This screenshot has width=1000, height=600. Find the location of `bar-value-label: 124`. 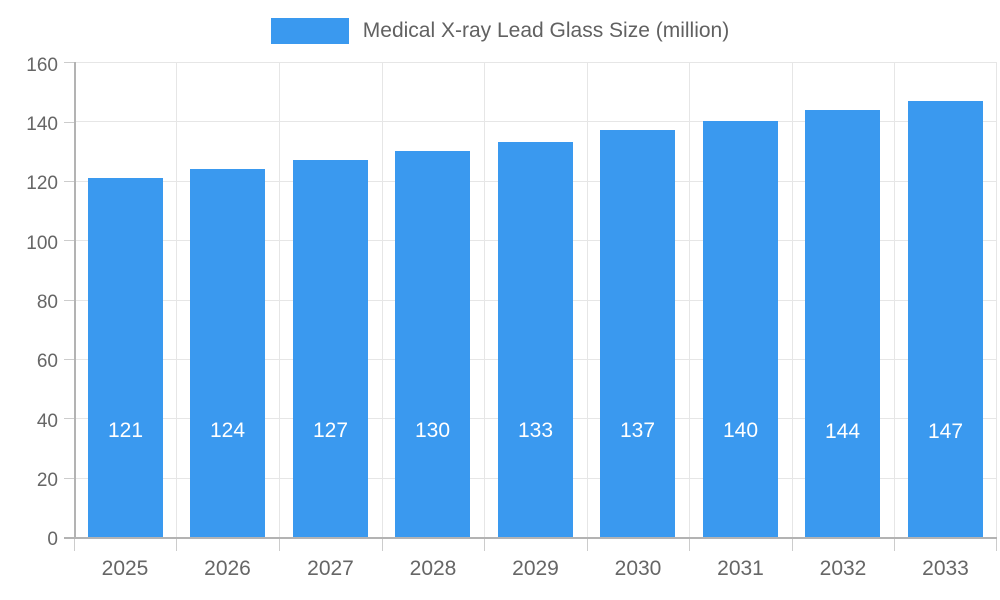

bar-value-label: 124 is located at coordinates (227, 430).